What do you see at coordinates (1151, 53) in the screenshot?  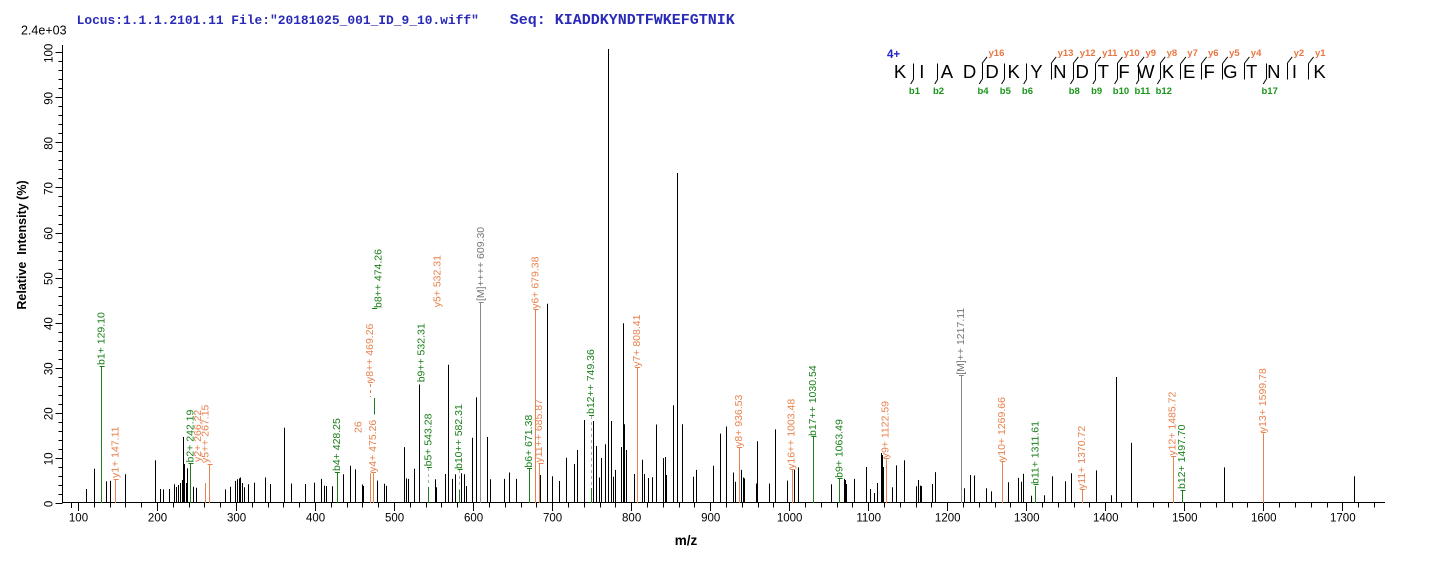 I see `svg-text: y9` at bounding box center [1151, 53].